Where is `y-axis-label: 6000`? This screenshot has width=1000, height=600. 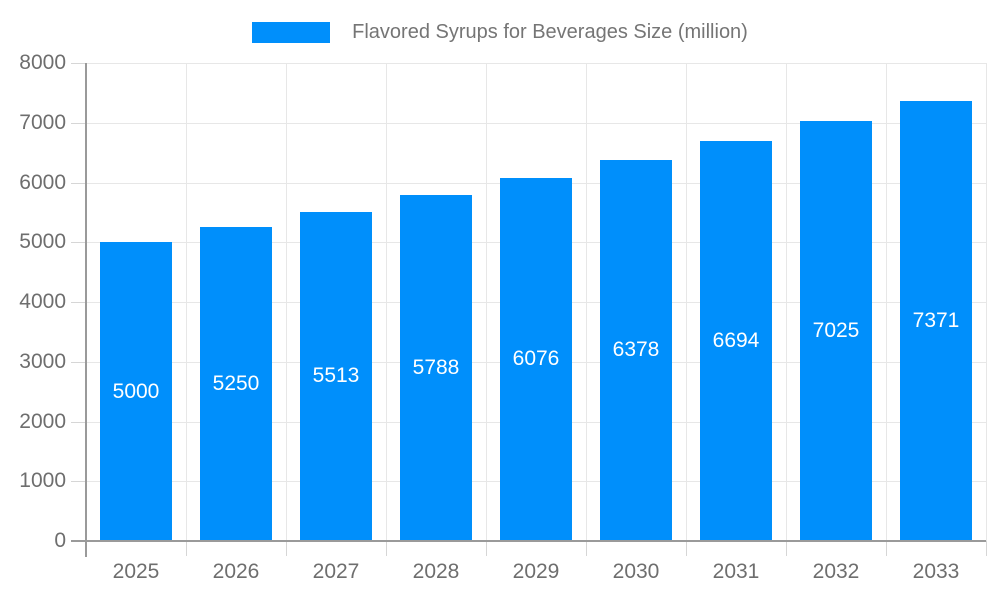
y-axis-label: 6000 is located at coordinates (42, 182).